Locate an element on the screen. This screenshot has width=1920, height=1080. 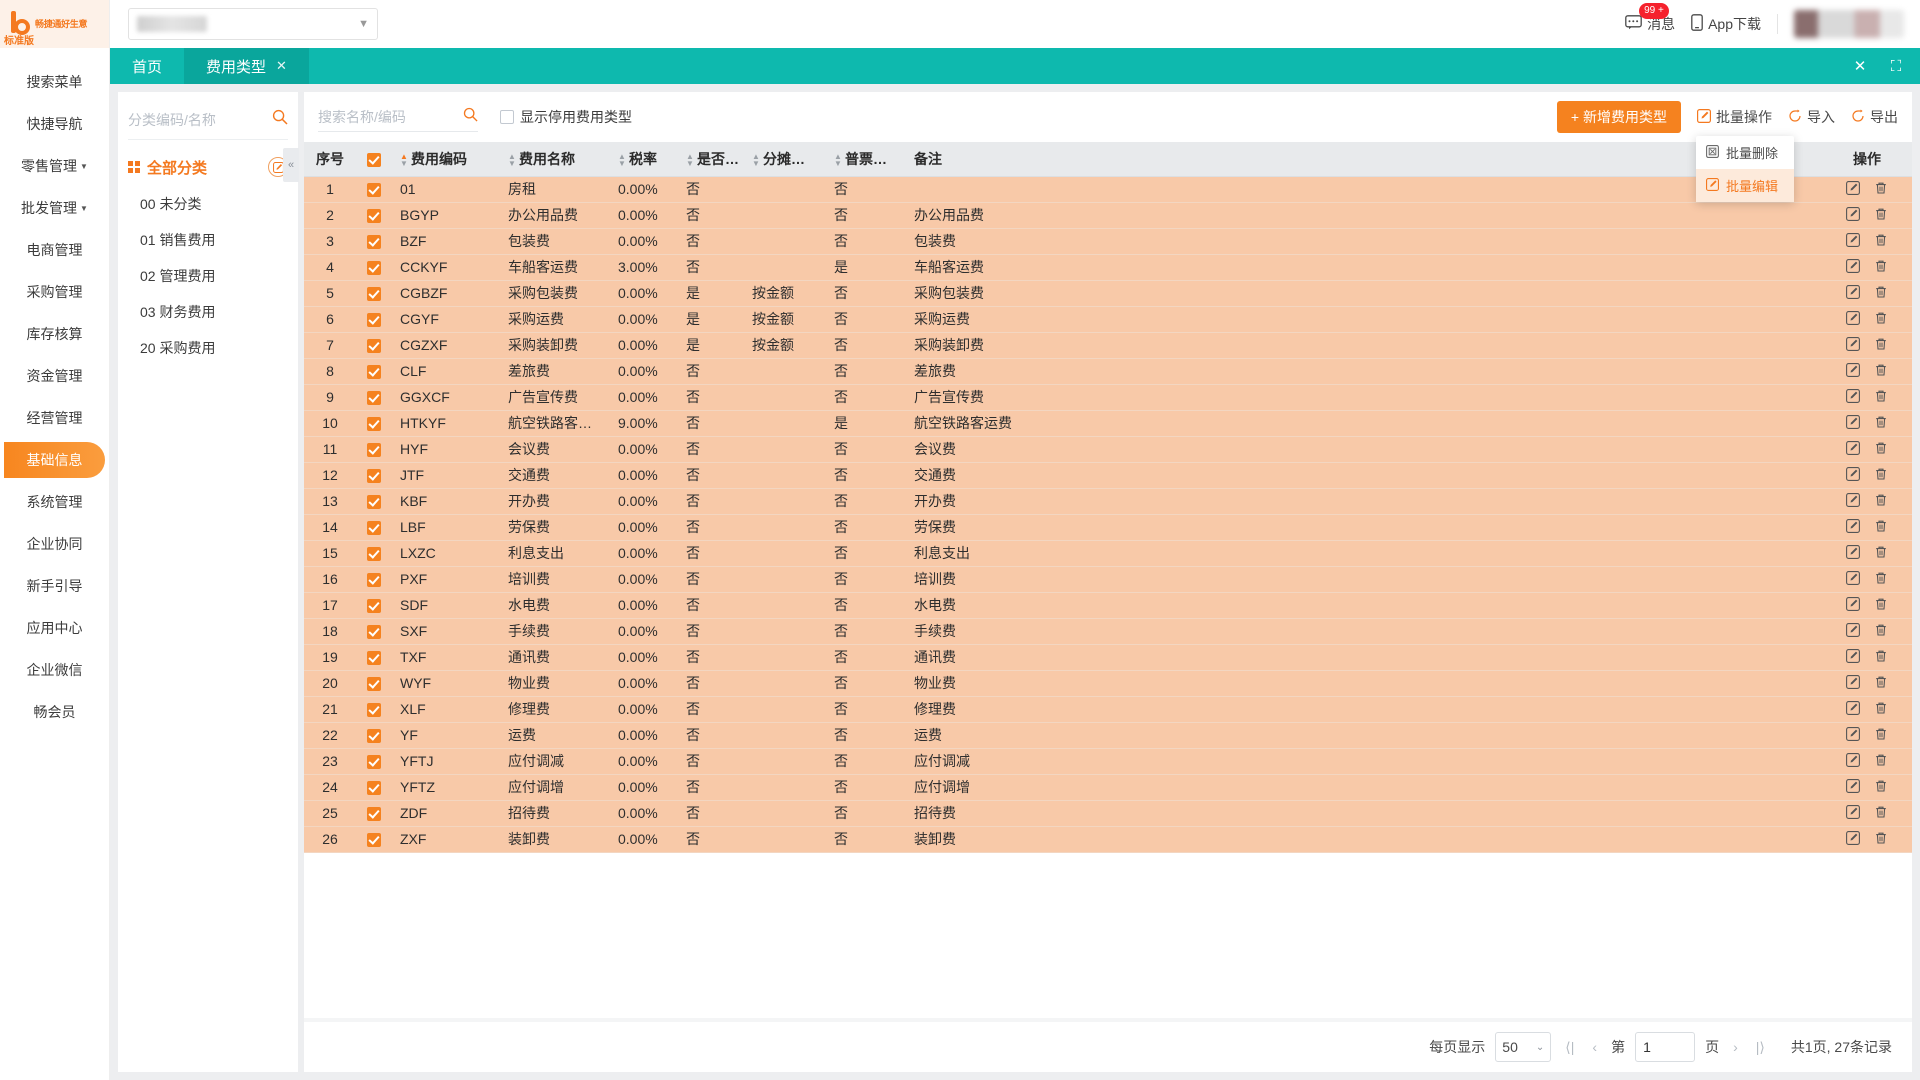
sidebar-item-11: 企业协同 is located at coordinates (54, 544).